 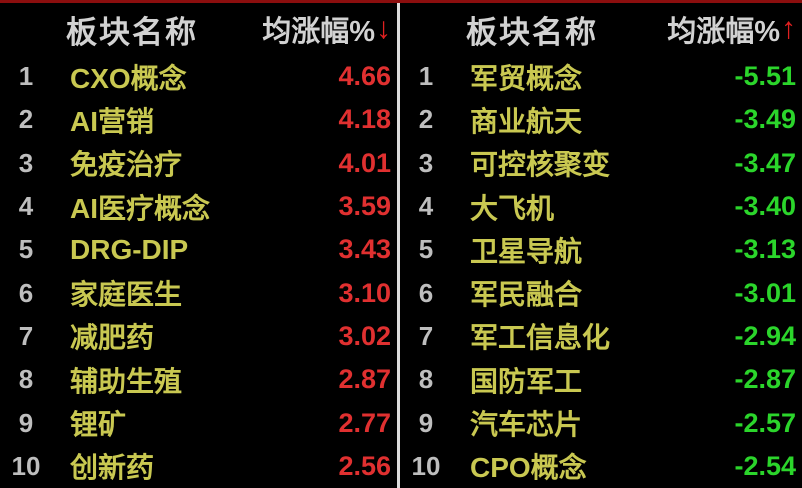 I want to click on column-header-avg-change: 均涨幅% ↑, so click(x=731, y=29).